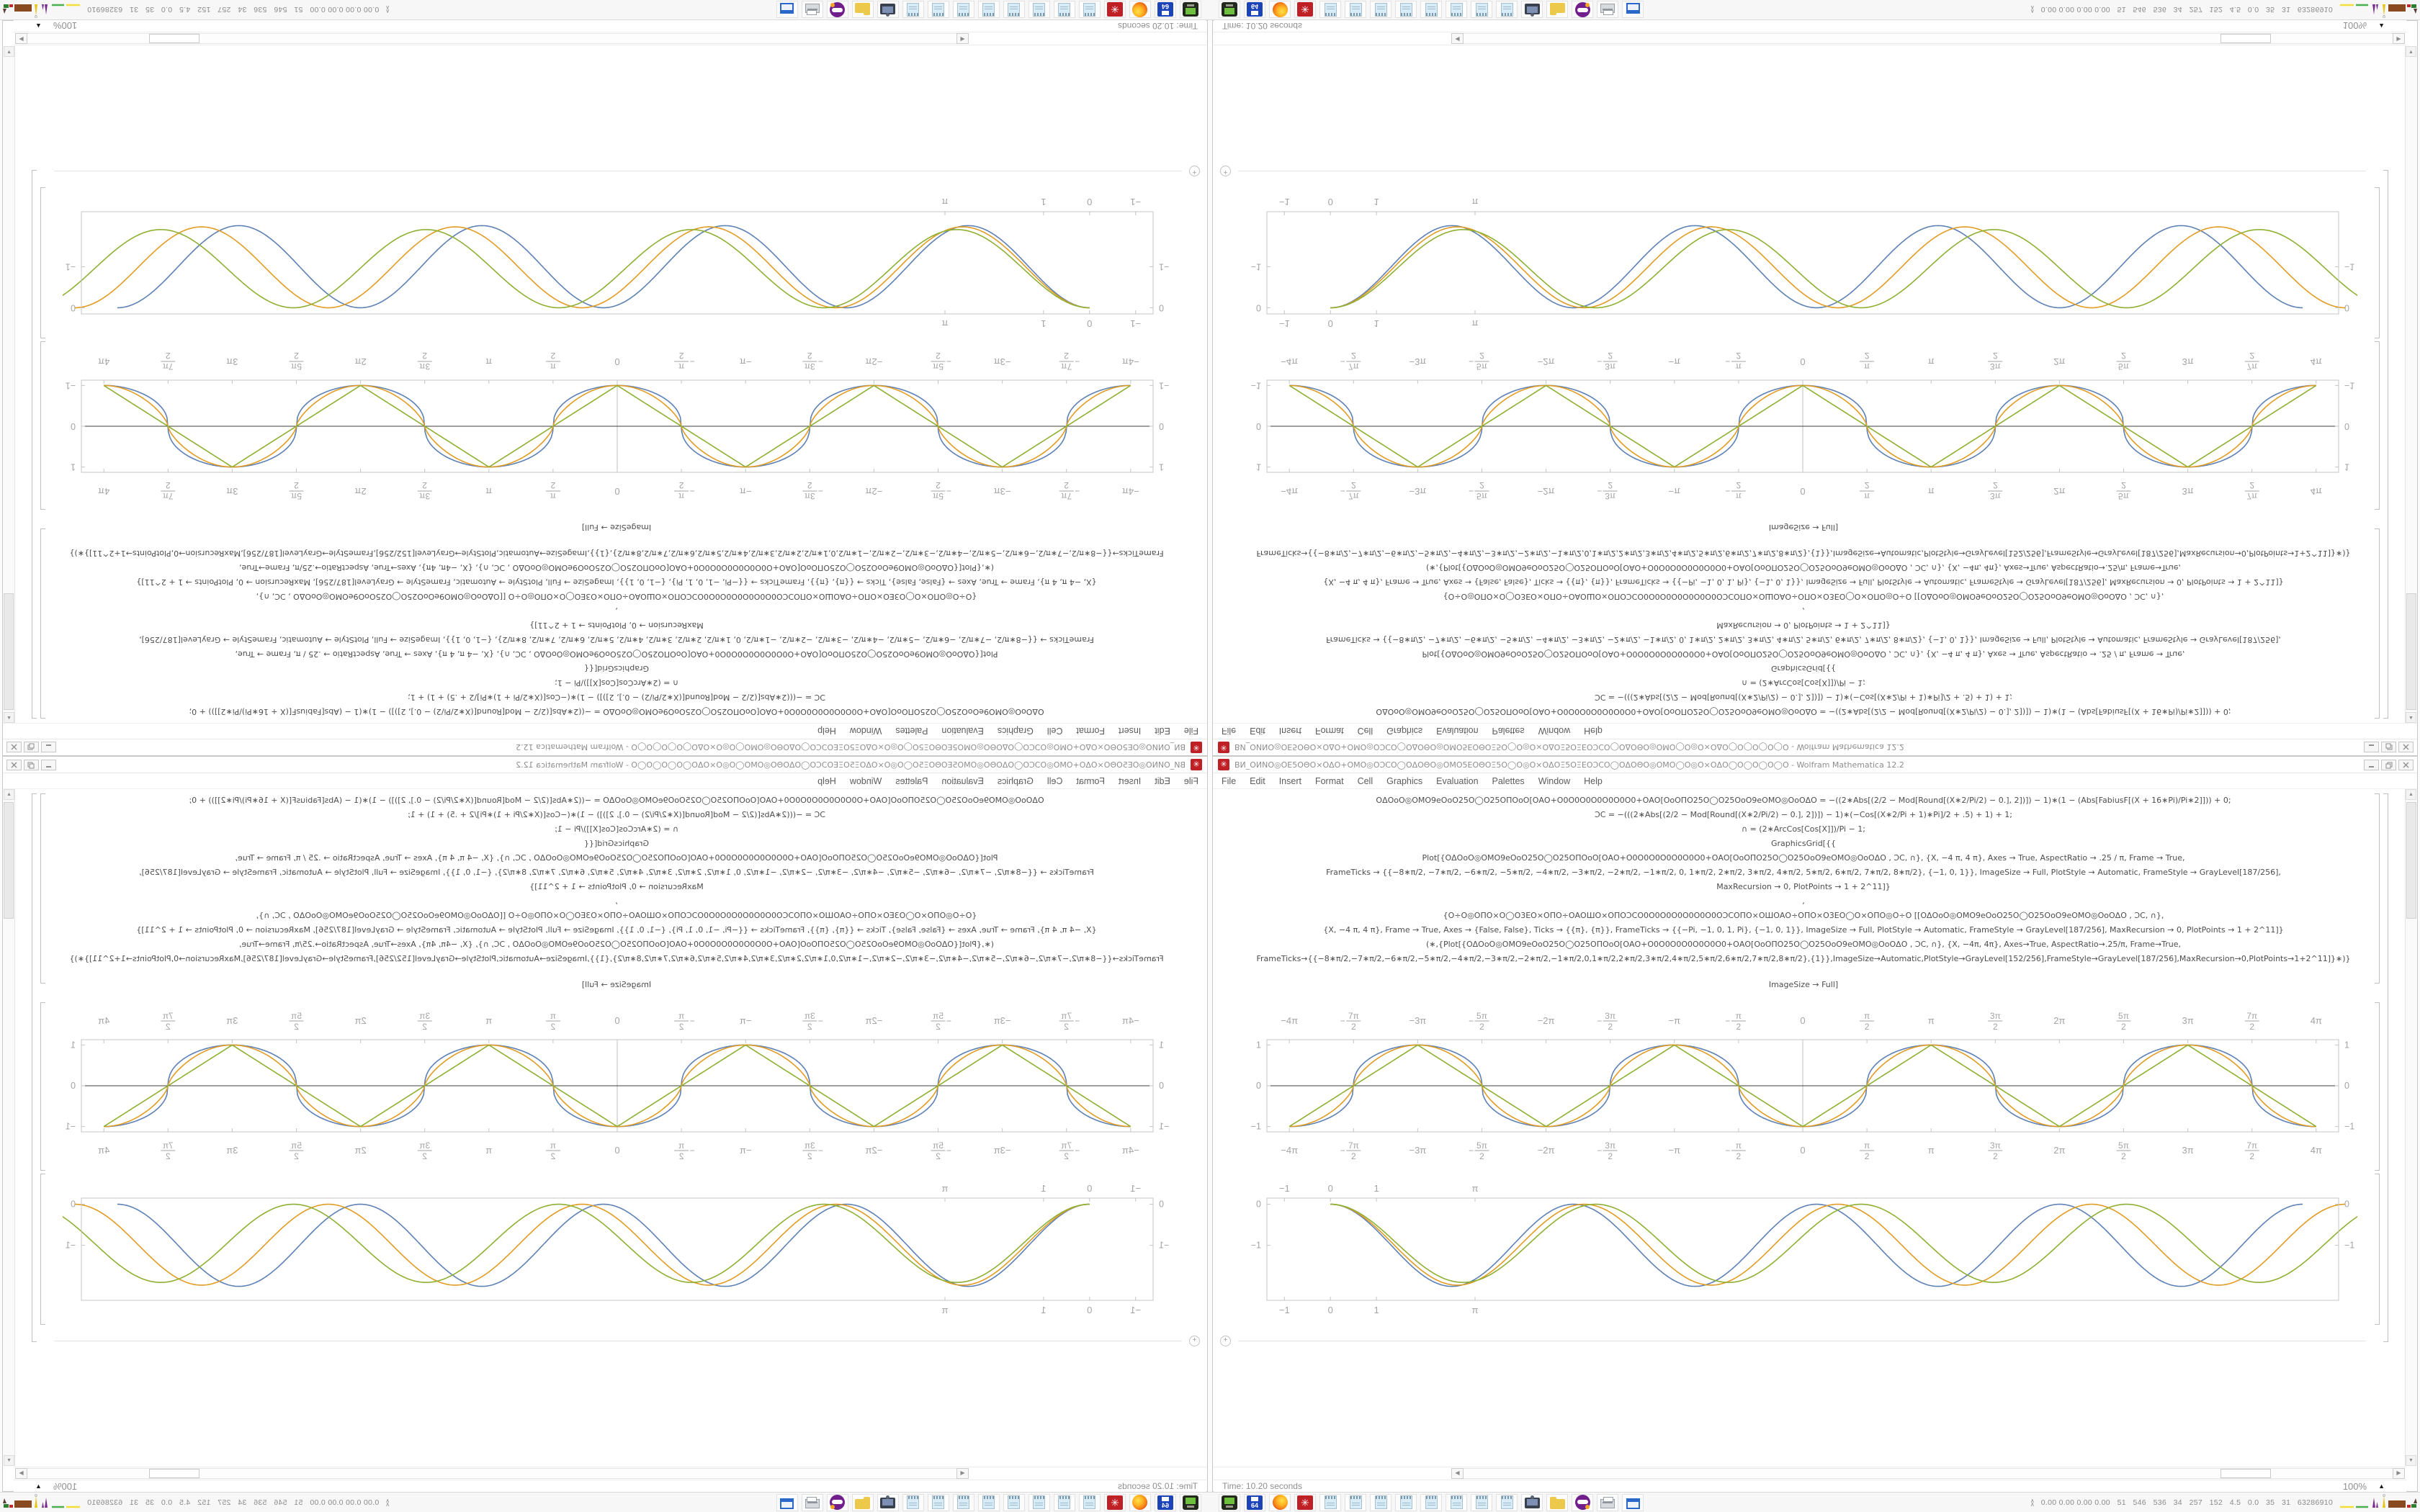 The height and width of the screenshot is (1512, 2420). What do you see at coordinates (1257, 780) in the screenshot?
I see `menu-edit: Edit` at bounding box center [1257, 780].